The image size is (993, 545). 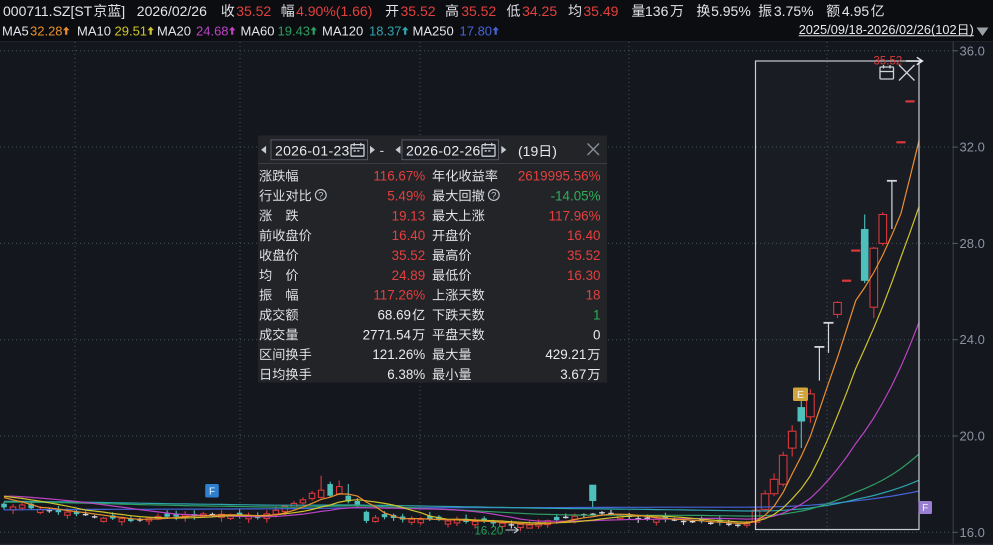 What do you see at coordinates (800, 395) in the screenshot?
I see `svg-text: E` at bounding box center [800, 395].